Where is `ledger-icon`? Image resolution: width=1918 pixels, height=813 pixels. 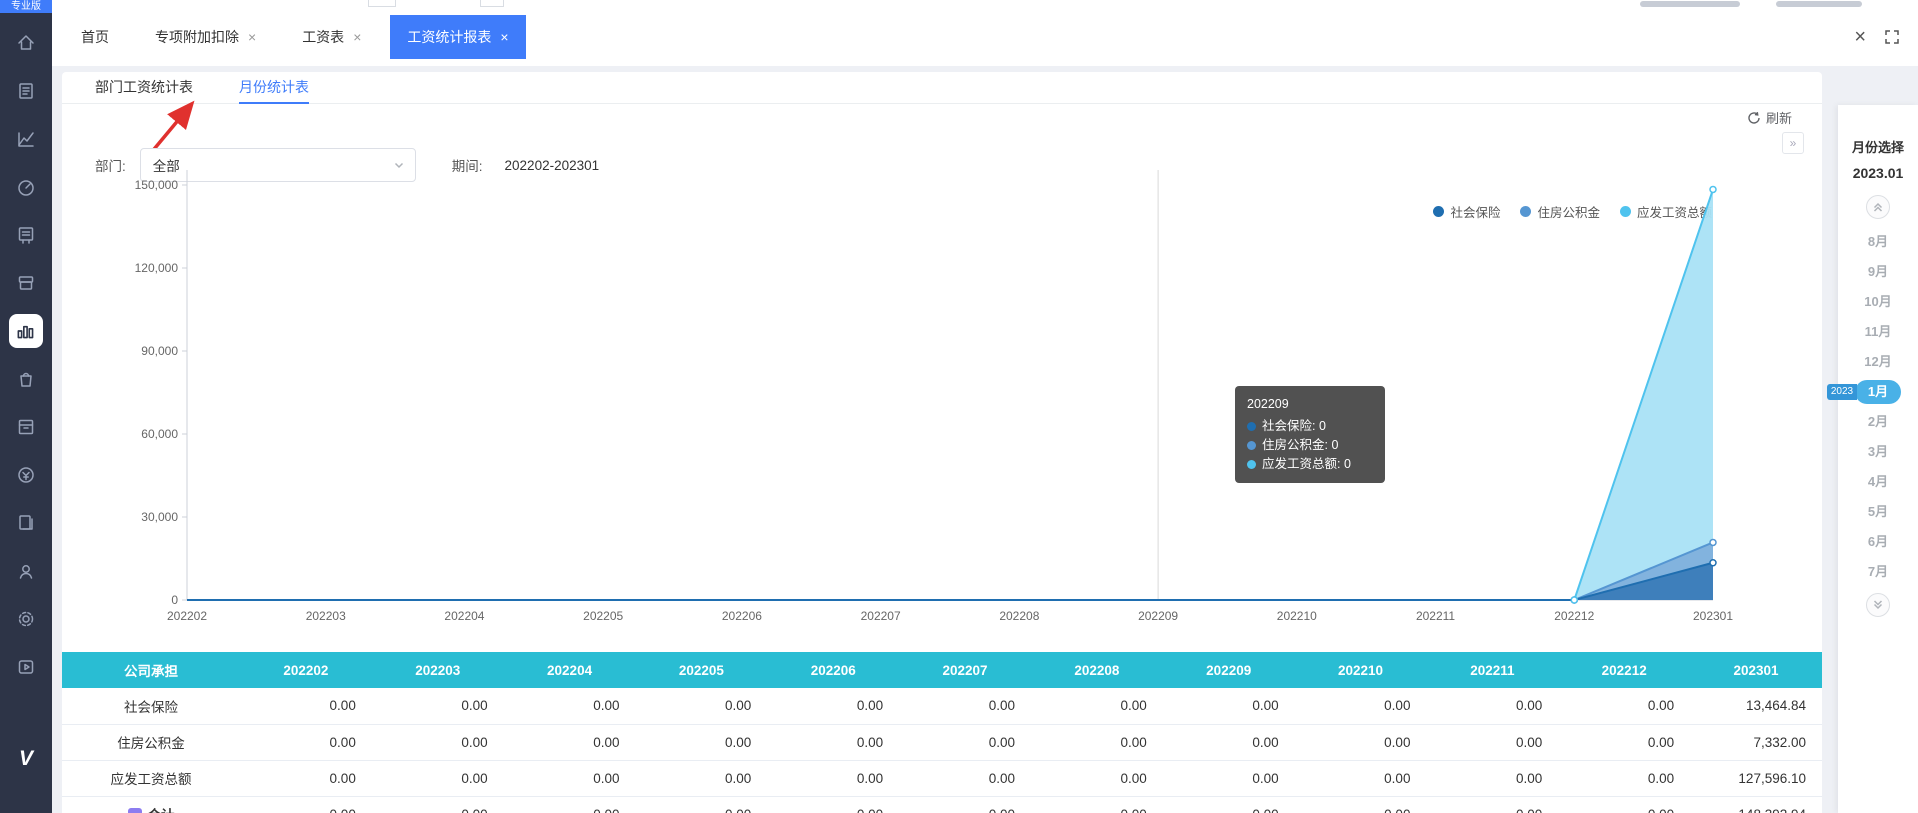 ledger-icon is located at coordinates (26, 139).